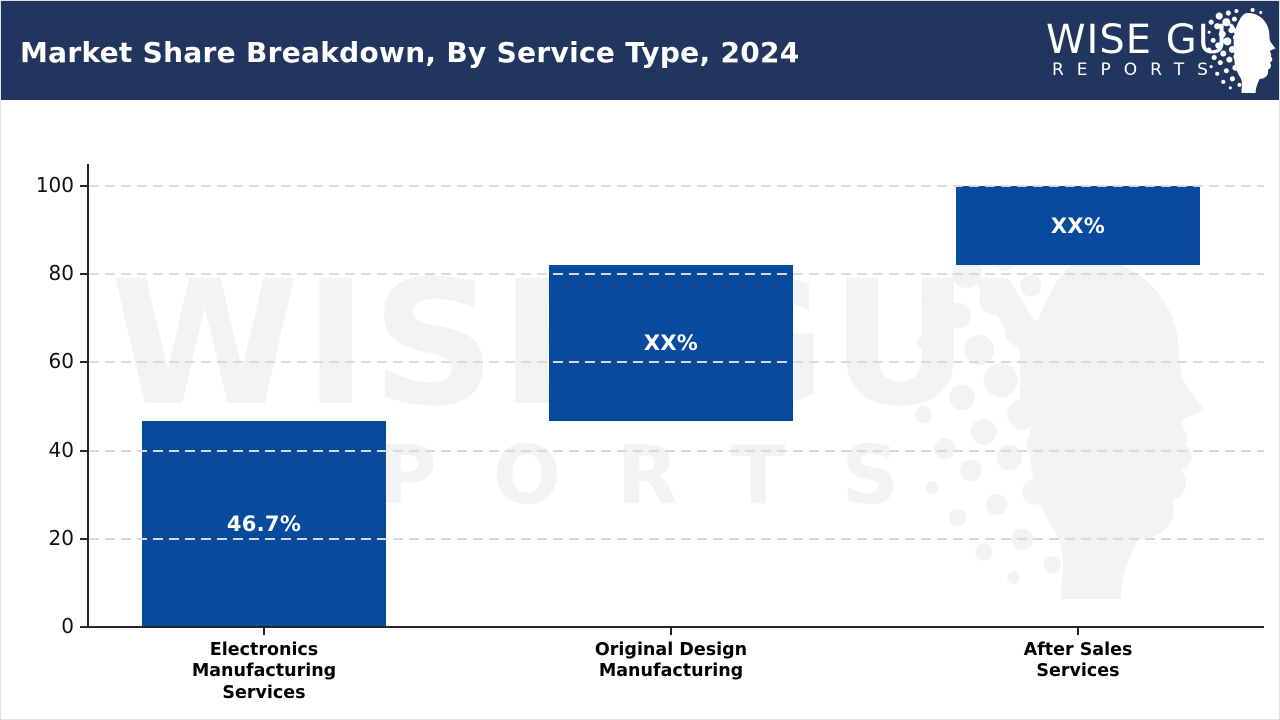  I want to click on y-tick-label: 40, so click(61, 449).